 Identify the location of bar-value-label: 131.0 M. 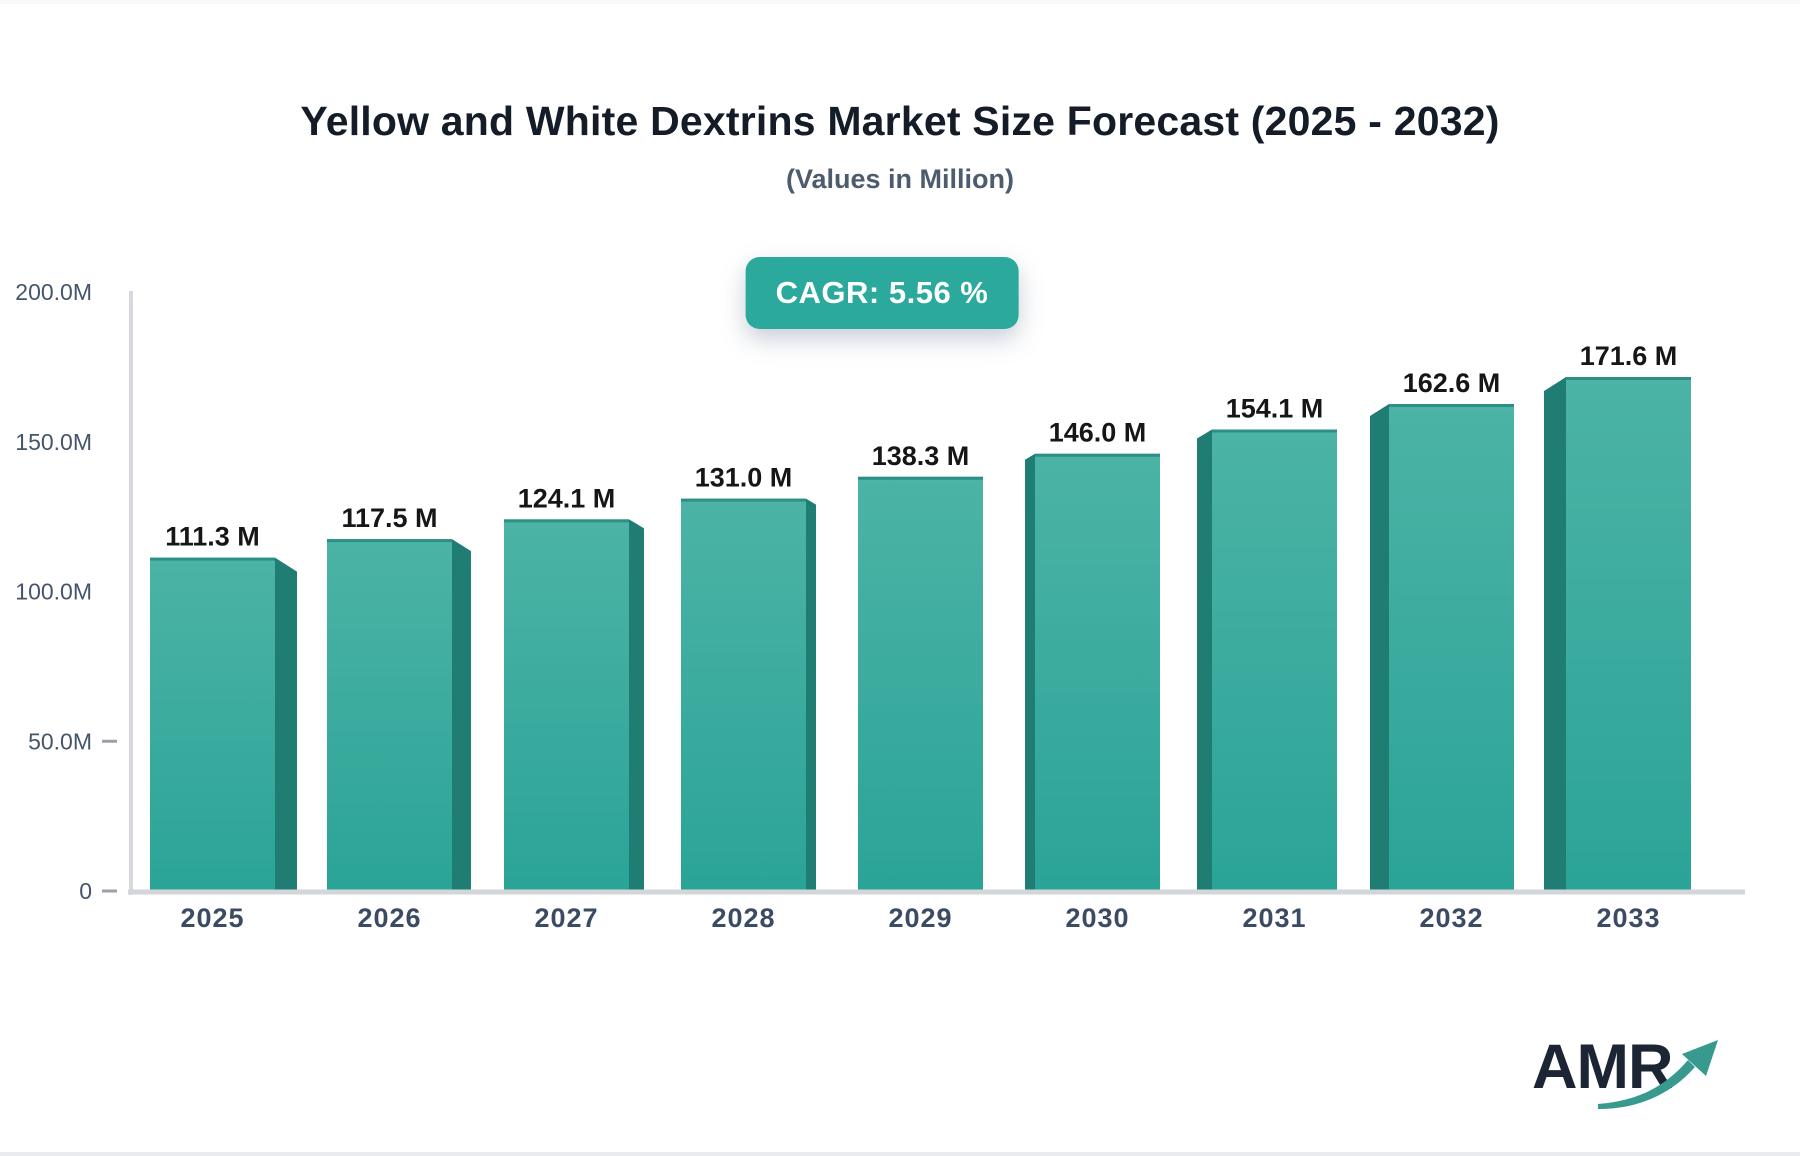
(744, 478).